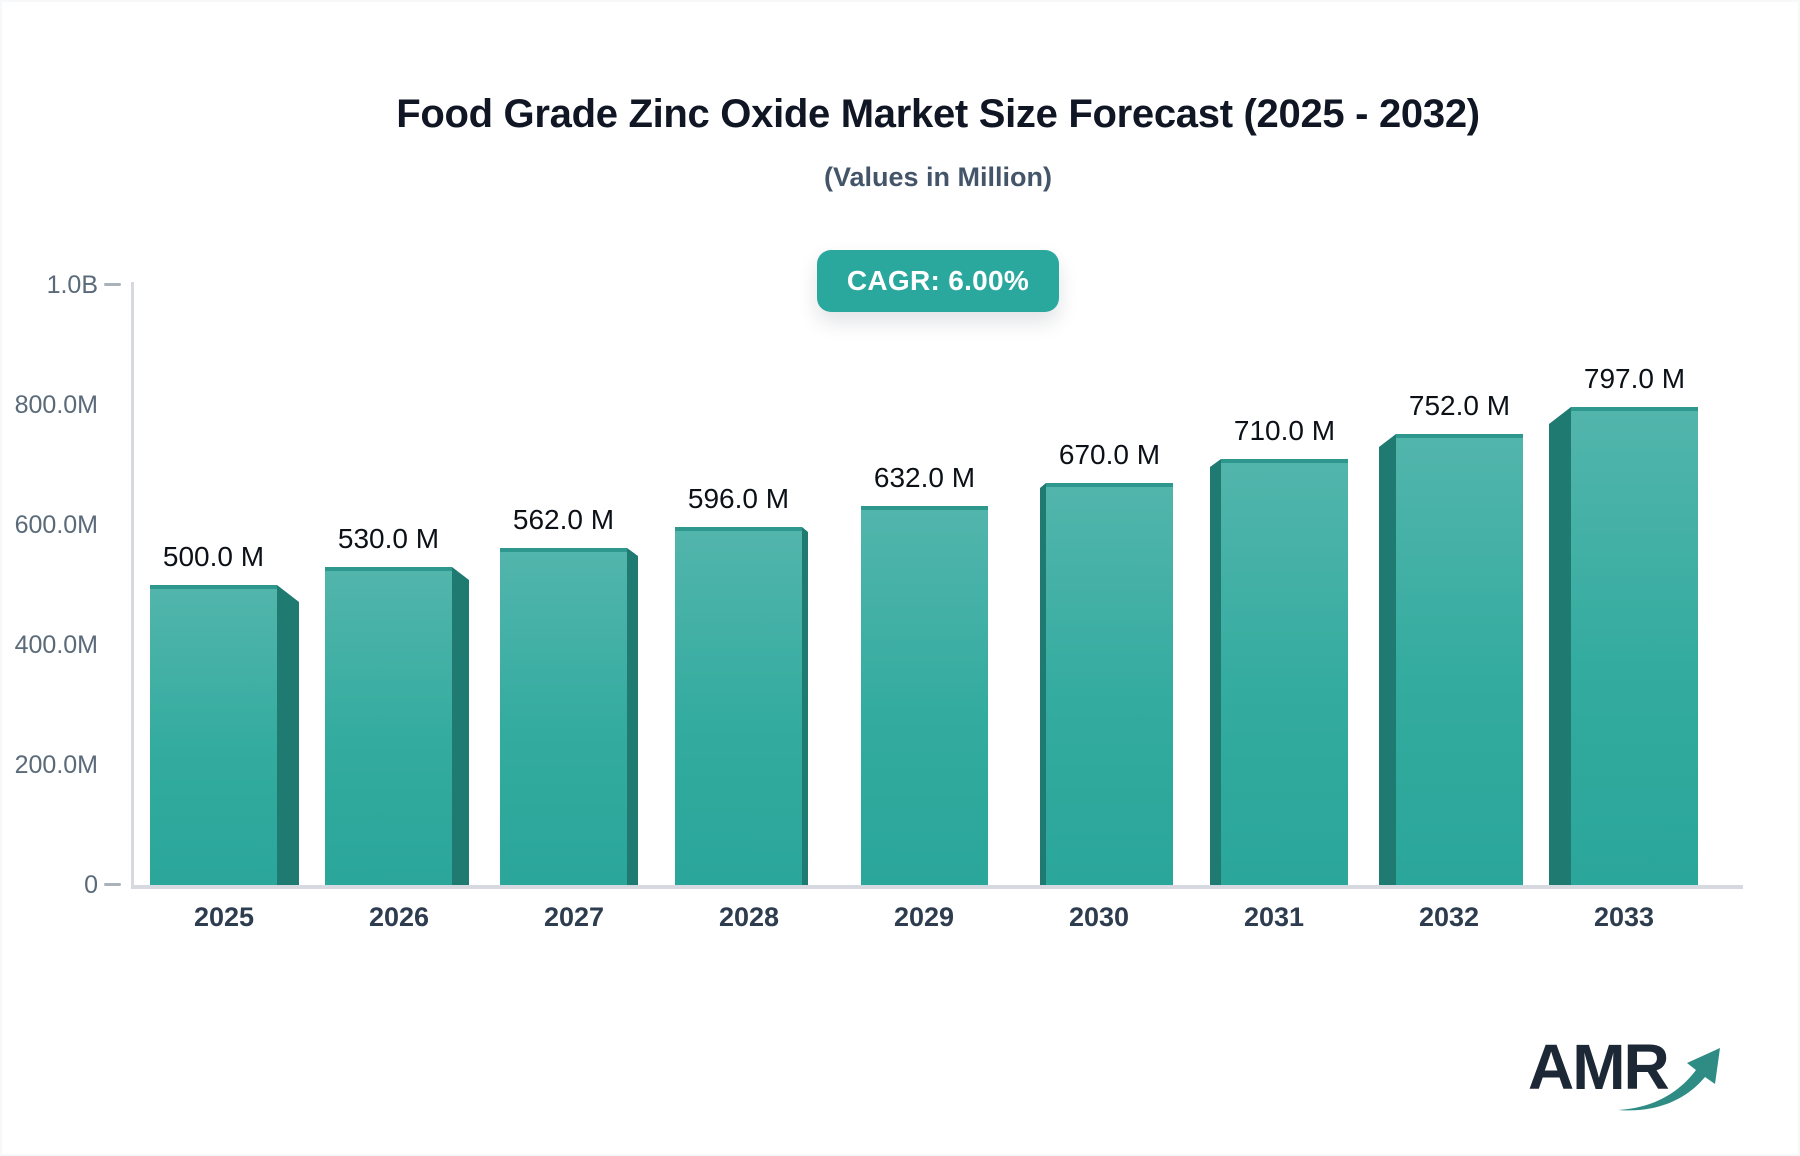 The image size is (1800, 1156). What do you see at coordinates (56, 645) in the screenshot?
I see `y-axis-tick-label: 400.0M` at bounding box center [56, 645].